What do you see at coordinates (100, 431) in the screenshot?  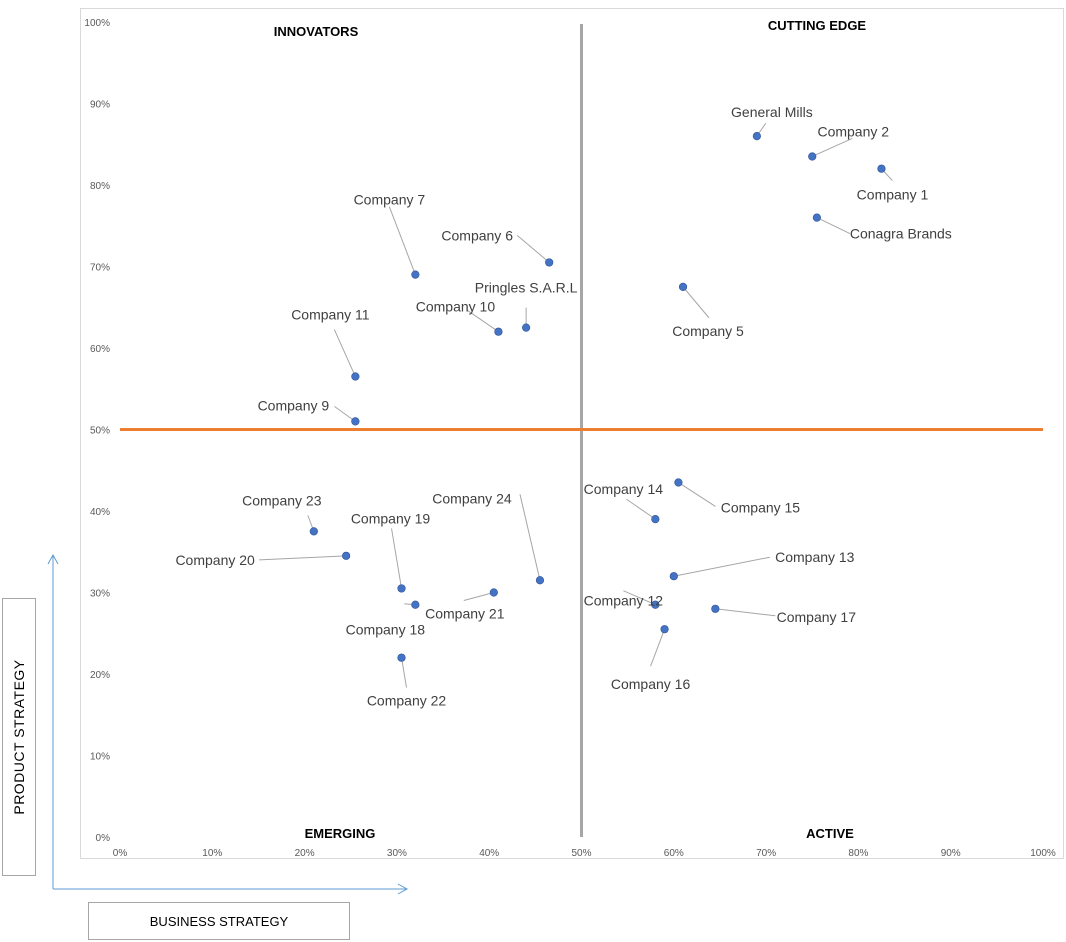 I see `y-tick-label: 50%` at bounding box center [100, 431].